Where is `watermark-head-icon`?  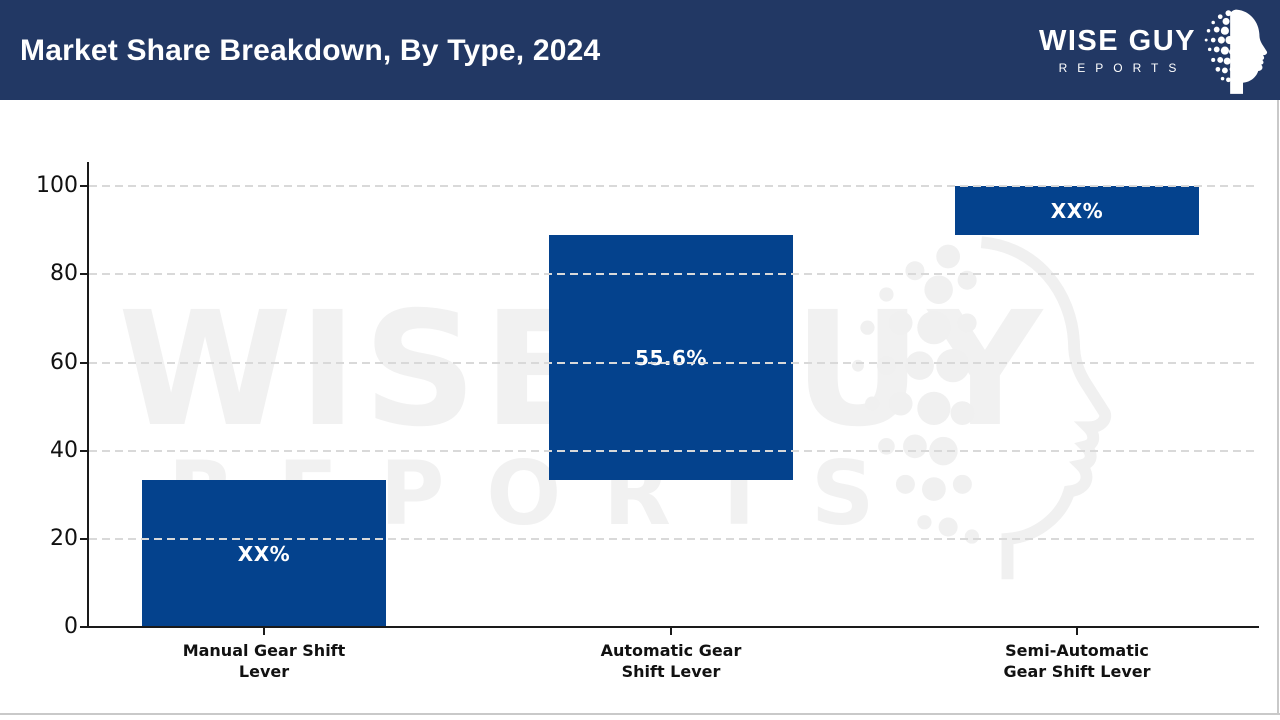
watermark-head-icon is located at coordinates (982, 408).